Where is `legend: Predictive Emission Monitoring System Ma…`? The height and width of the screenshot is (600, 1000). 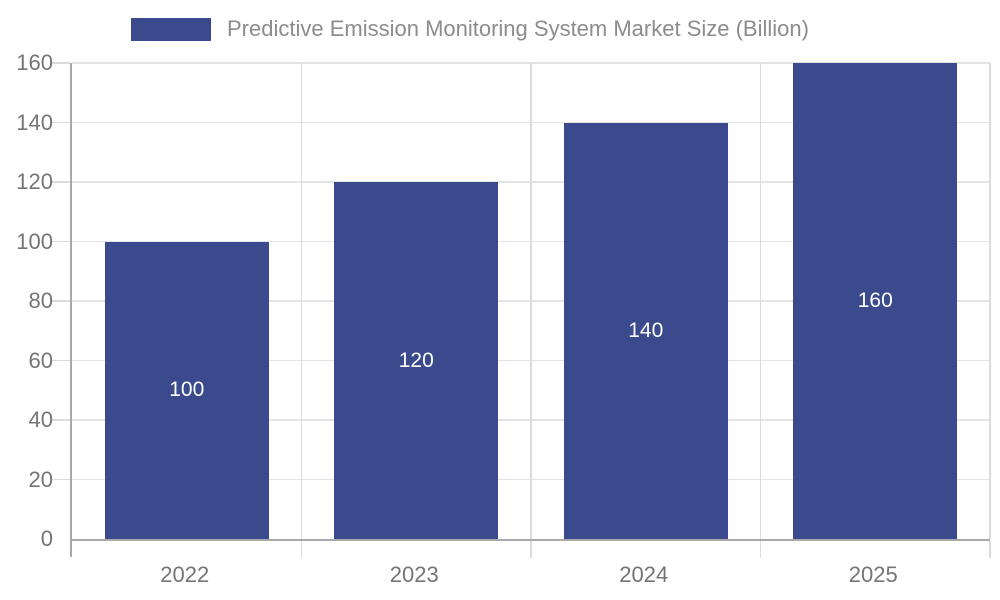 legend: Predictive Emission Monitoring System Ma… is located at coordinates (470, 29).